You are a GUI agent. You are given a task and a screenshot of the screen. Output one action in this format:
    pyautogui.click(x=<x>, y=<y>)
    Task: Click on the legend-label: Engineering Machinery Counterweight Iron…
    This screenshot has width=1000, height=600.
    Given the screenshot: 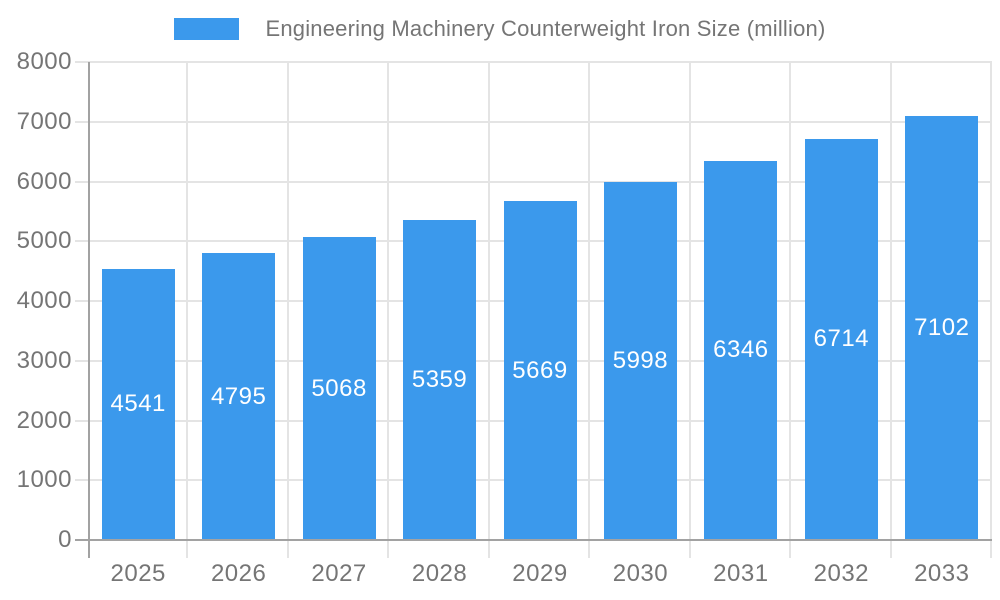 What is the action you would take?
    pyautogui.click(x=545, y=28)
    